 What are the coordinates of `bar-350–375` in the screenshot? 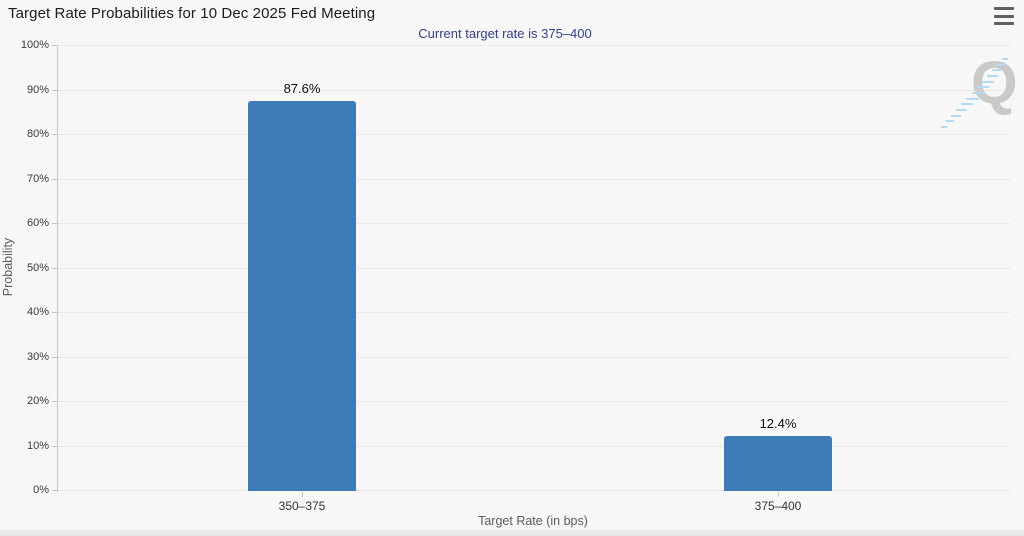 It's located at (302, 296).